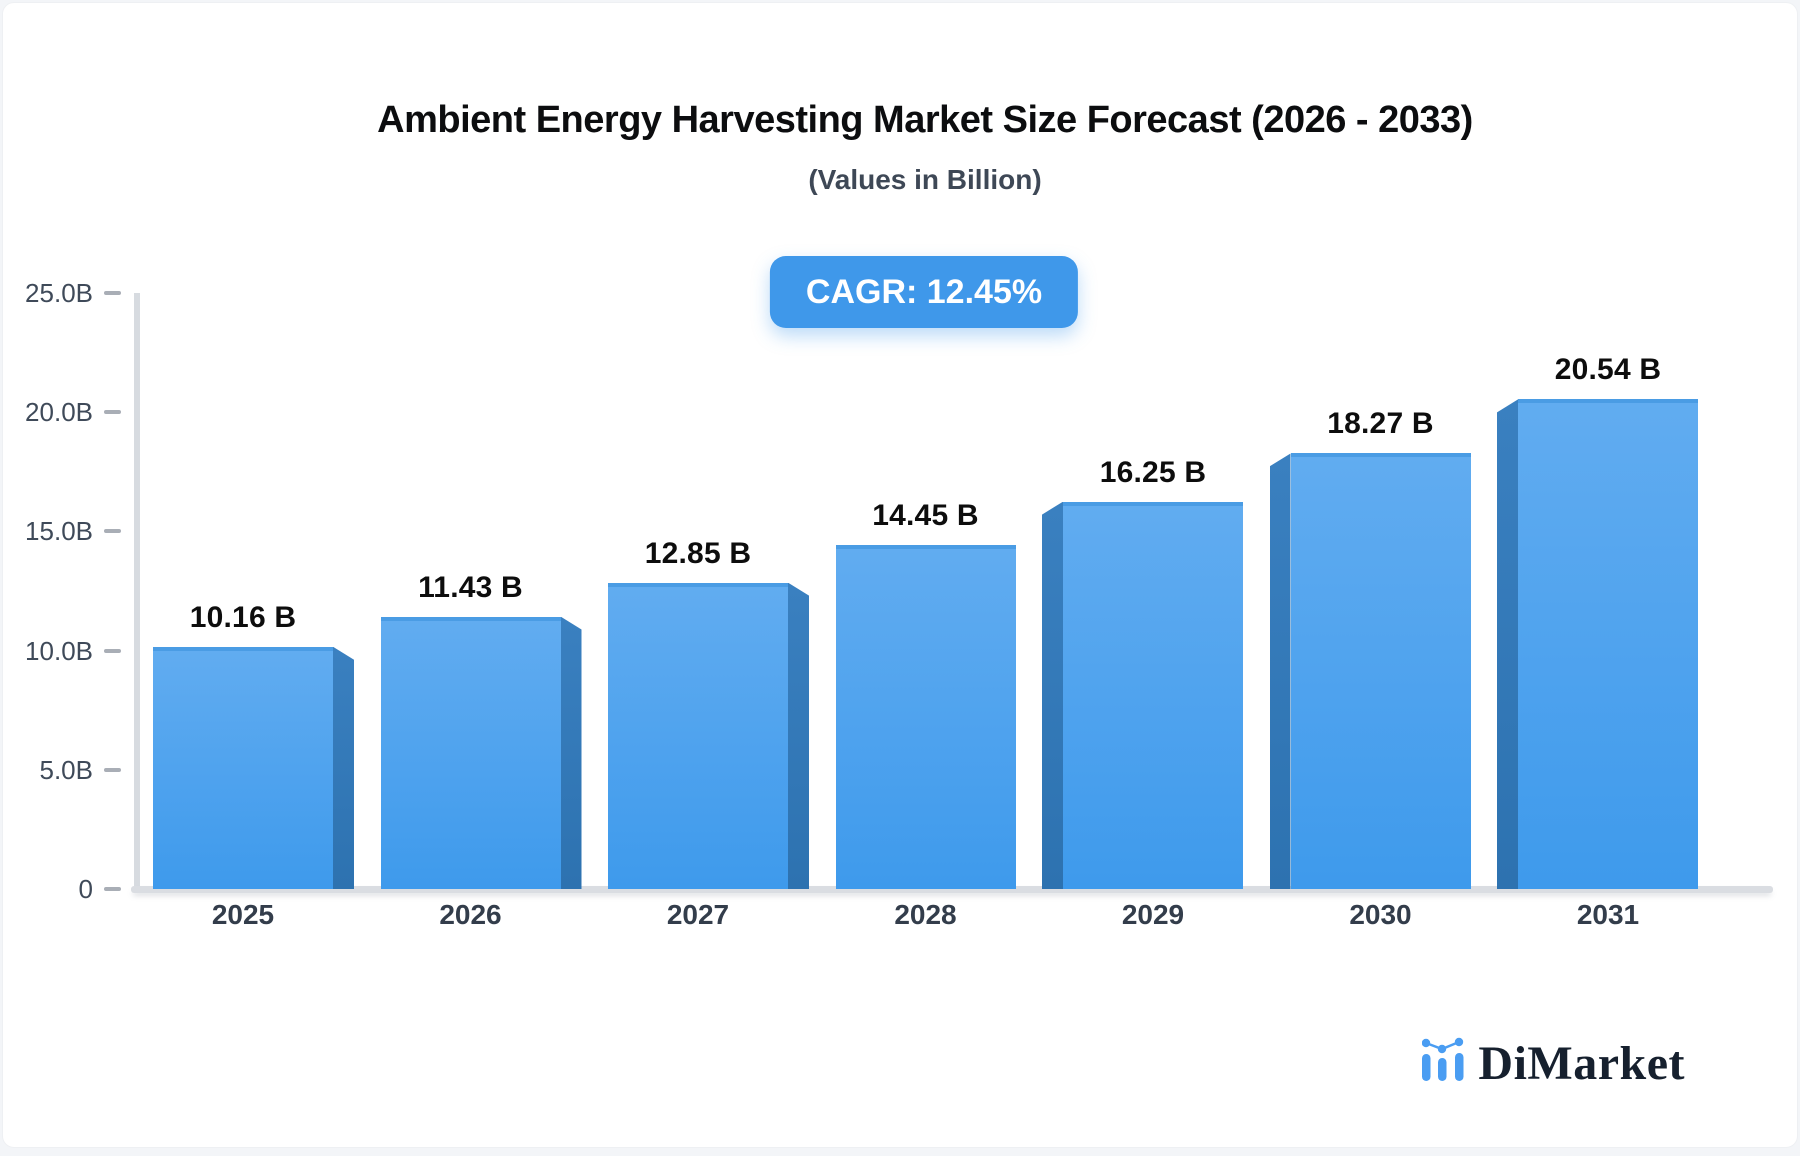 Image resolution: width=1800 pixels, height=1156 pixels. I want to click on logo-text: DiMarket, so click(1581, 1063).